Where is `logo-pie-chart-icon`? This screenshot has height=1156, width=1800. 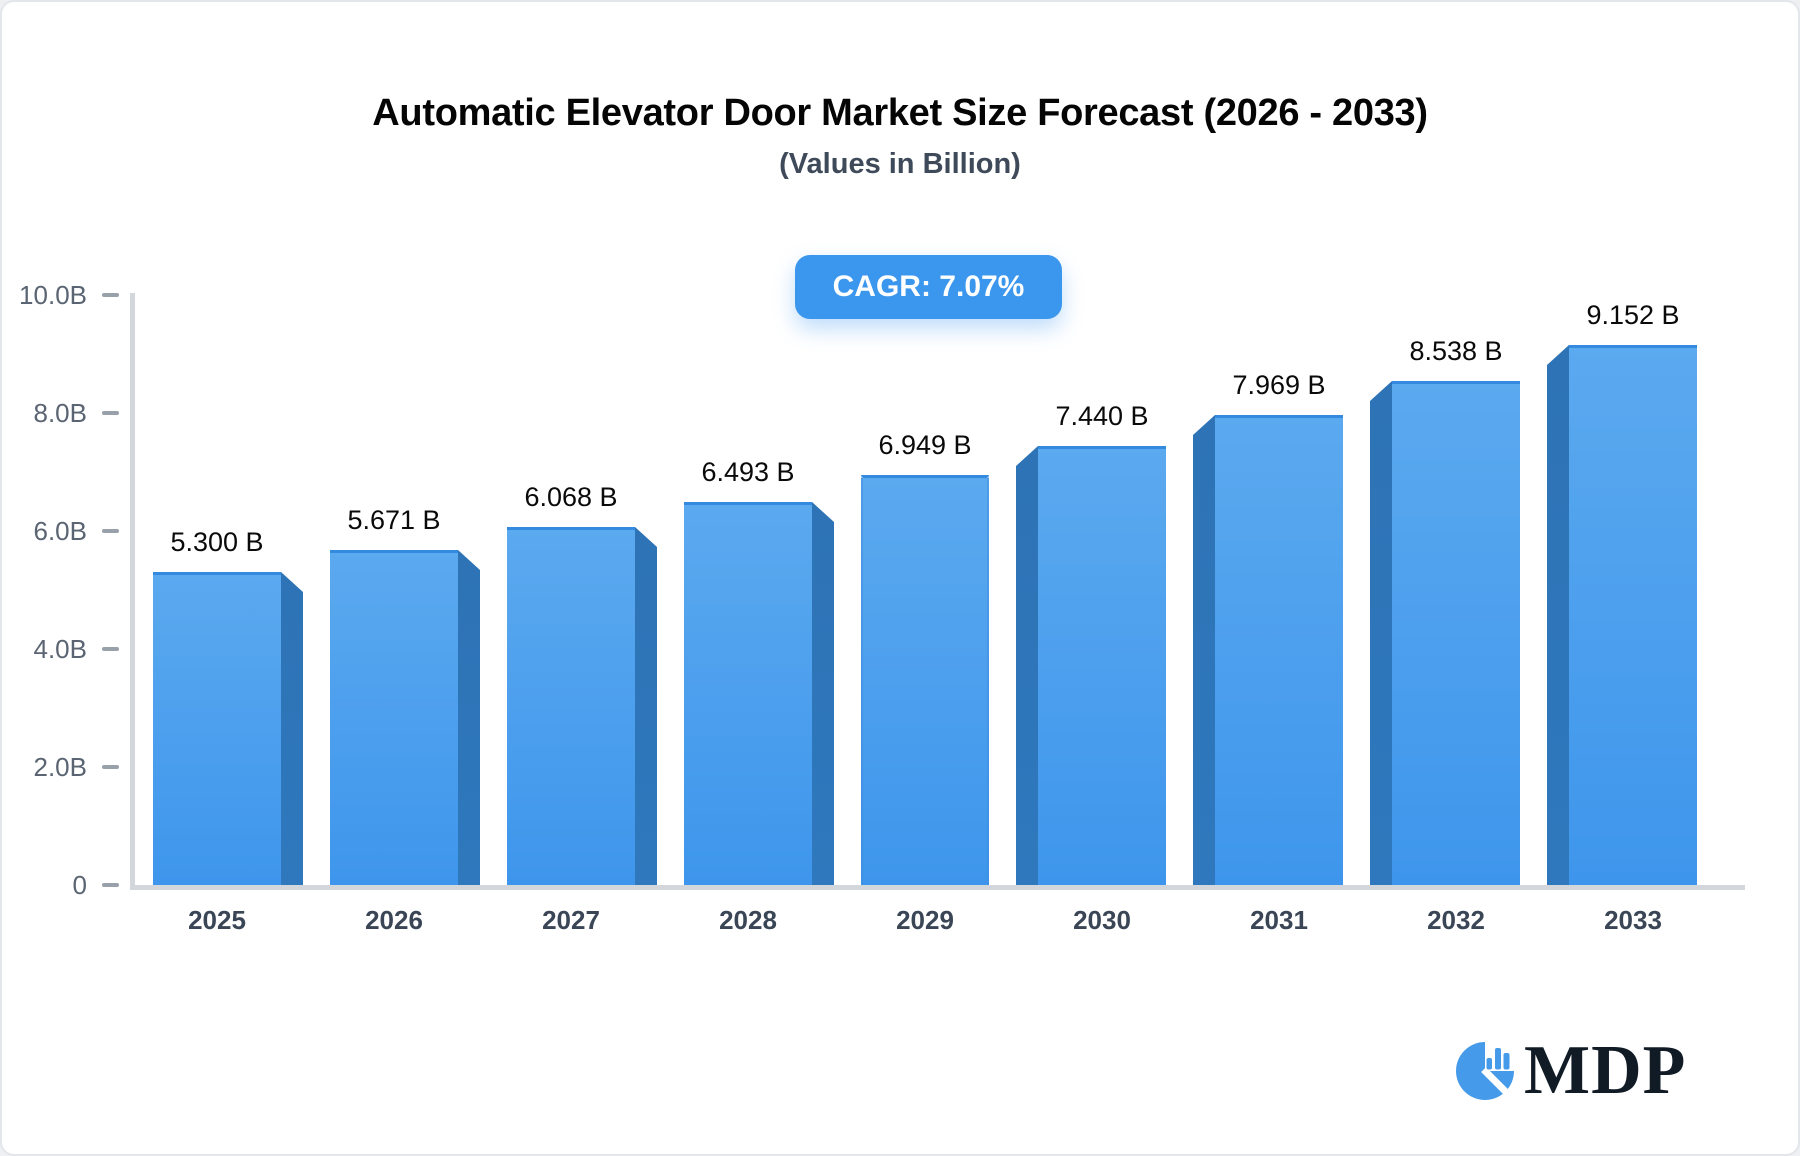
logo-pie-chart-icon is located at coordinates (1485, 1071).